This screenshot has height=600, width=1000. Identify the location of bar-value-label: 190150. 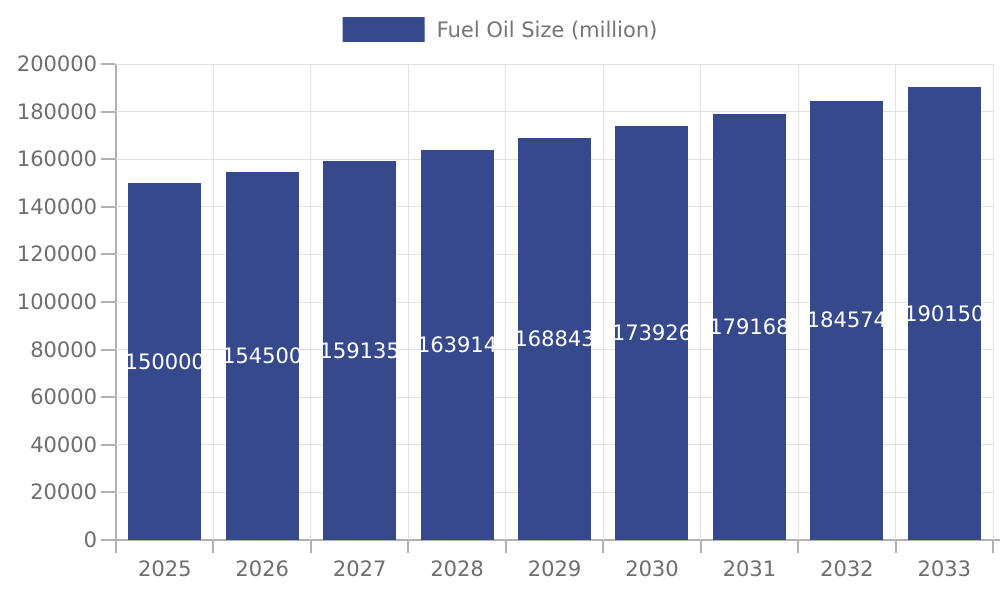
(944, 313).